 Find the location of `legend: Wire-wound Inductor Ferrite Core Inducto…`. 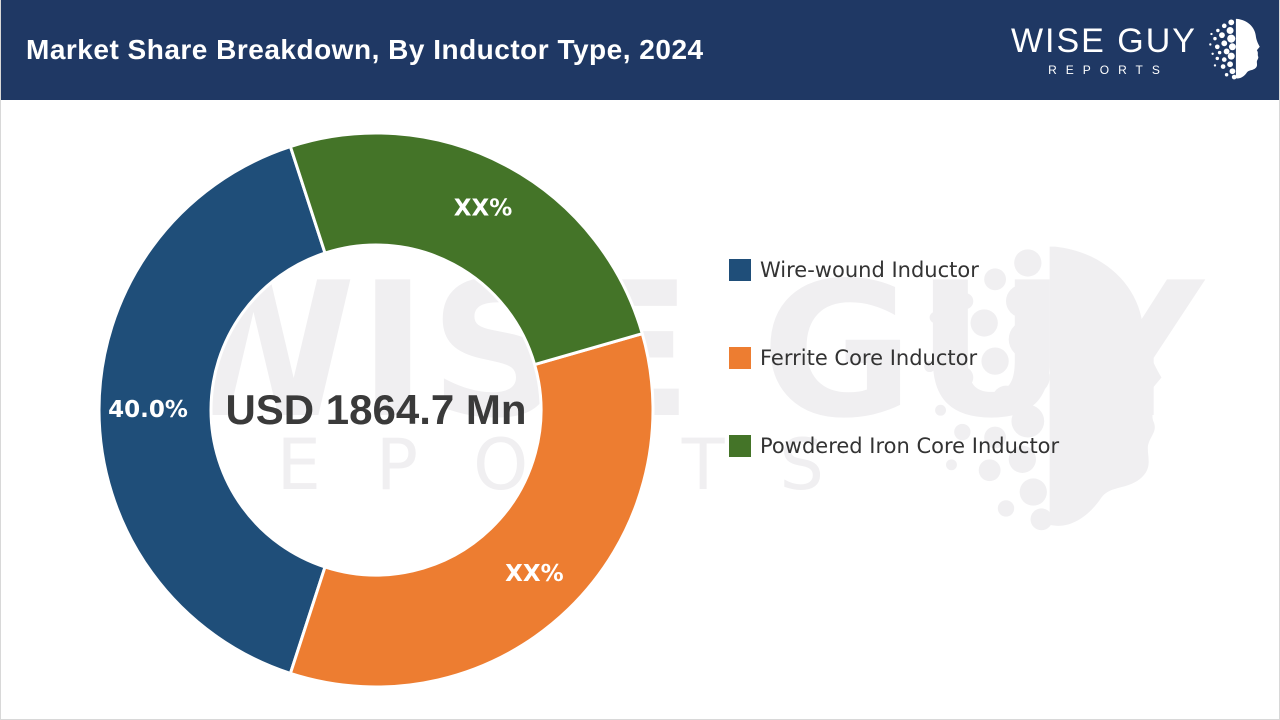

legend: Wire-wound Inductor Ferrite Core Inducto… is located at coordinates (894, 358).